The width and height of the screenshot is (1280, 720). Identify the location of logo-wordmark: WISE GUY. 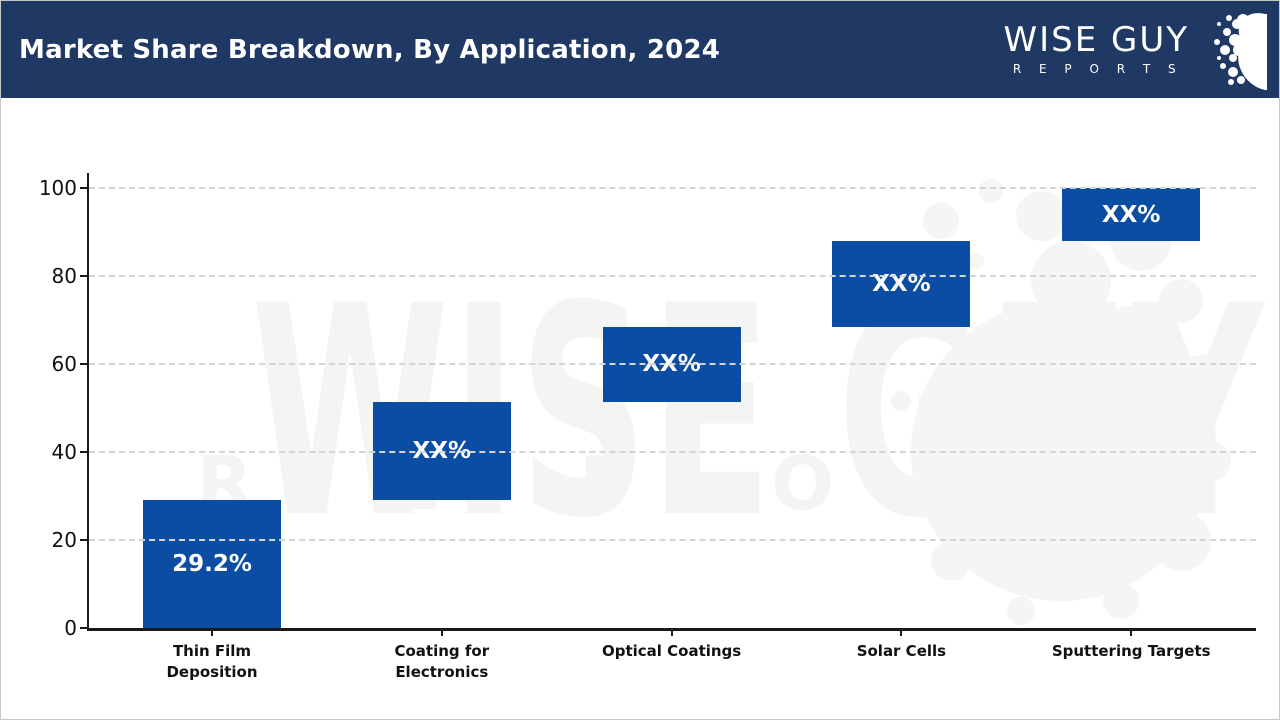
(1096, 40).